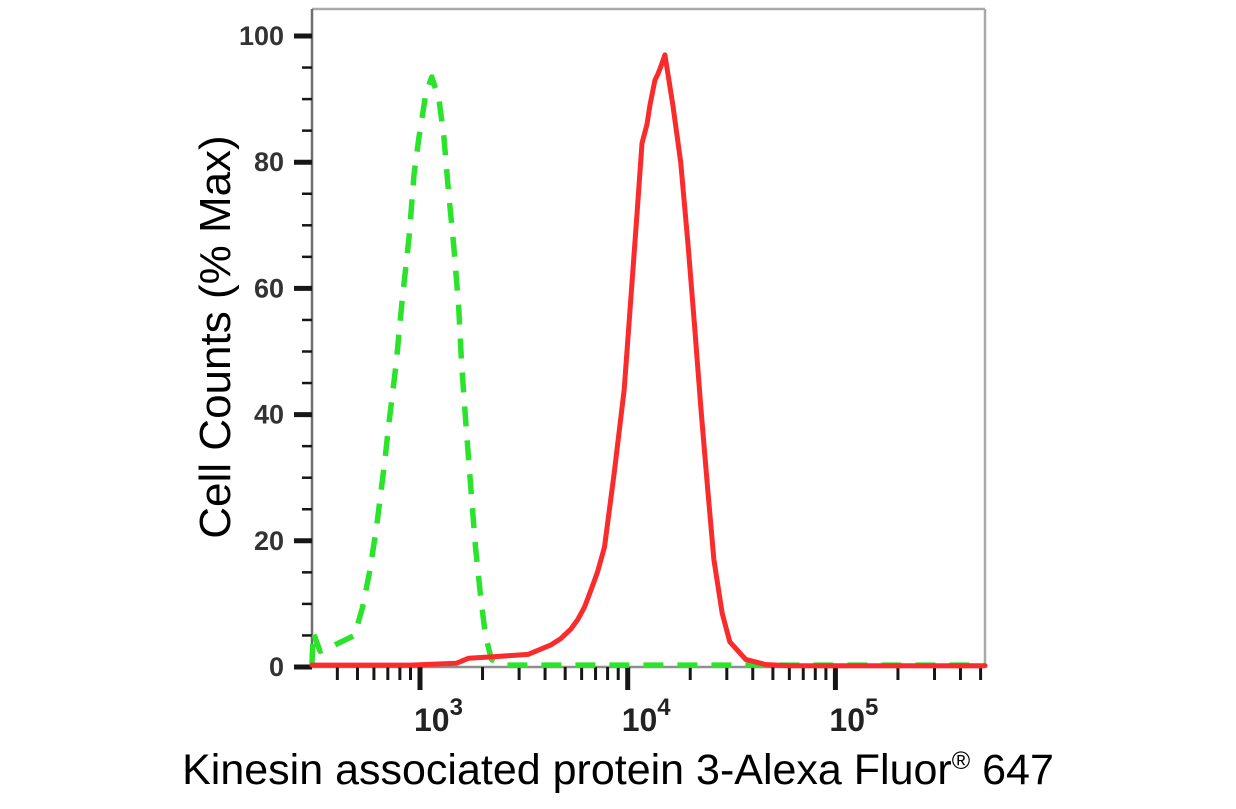  Describe the element at coordinates (261, 36) in the screenshot. I see `y-tick-label: 100` at that location.